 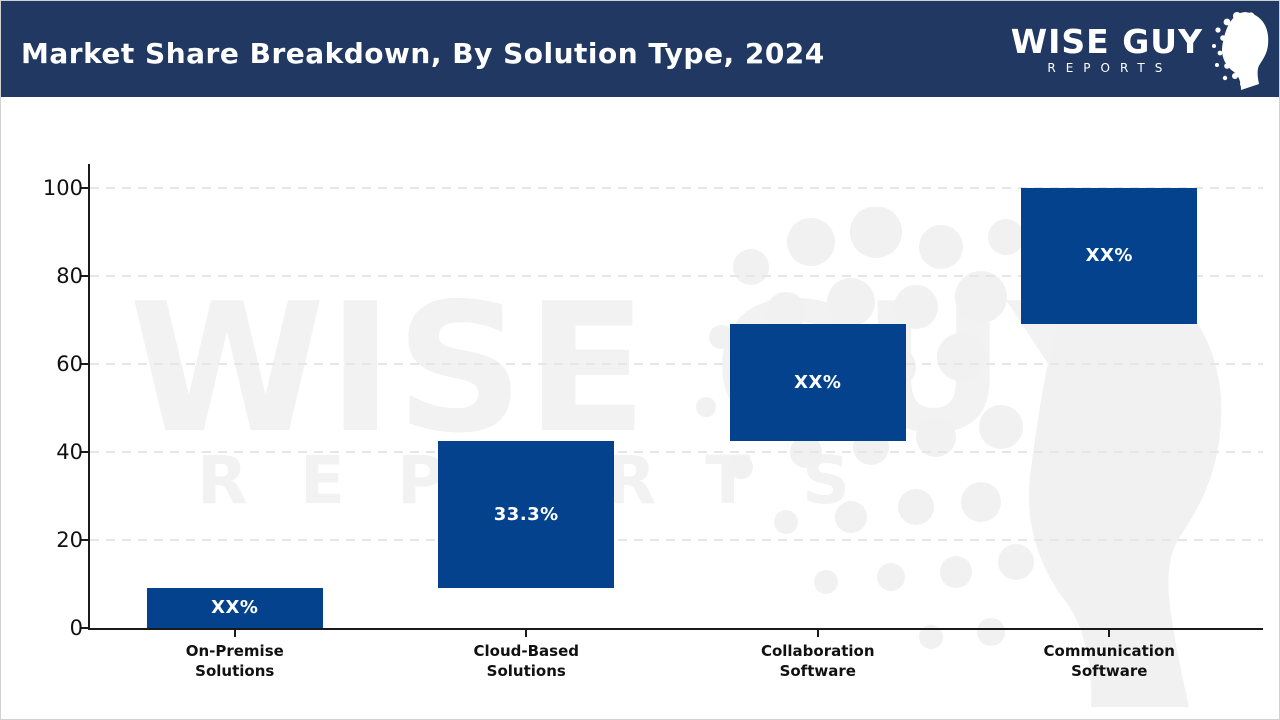 I want to click on y-axis-tick-label: 80, so click(x=69, y=276).